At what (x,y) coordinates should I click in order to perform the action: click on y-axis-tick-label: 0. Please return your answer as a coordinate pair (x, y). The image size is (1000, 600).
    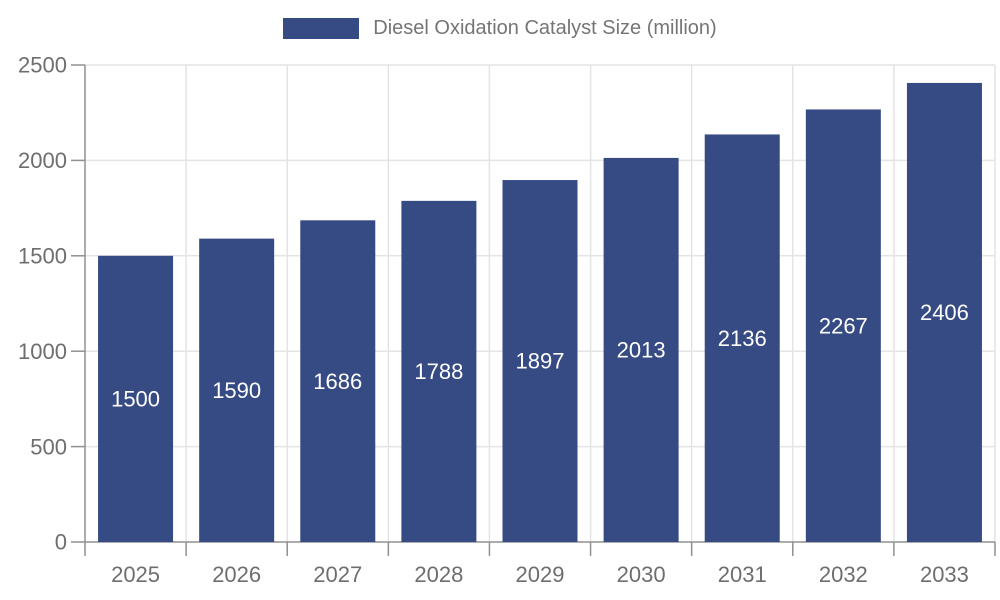
    Looking at the image, I should click on (61, 542).